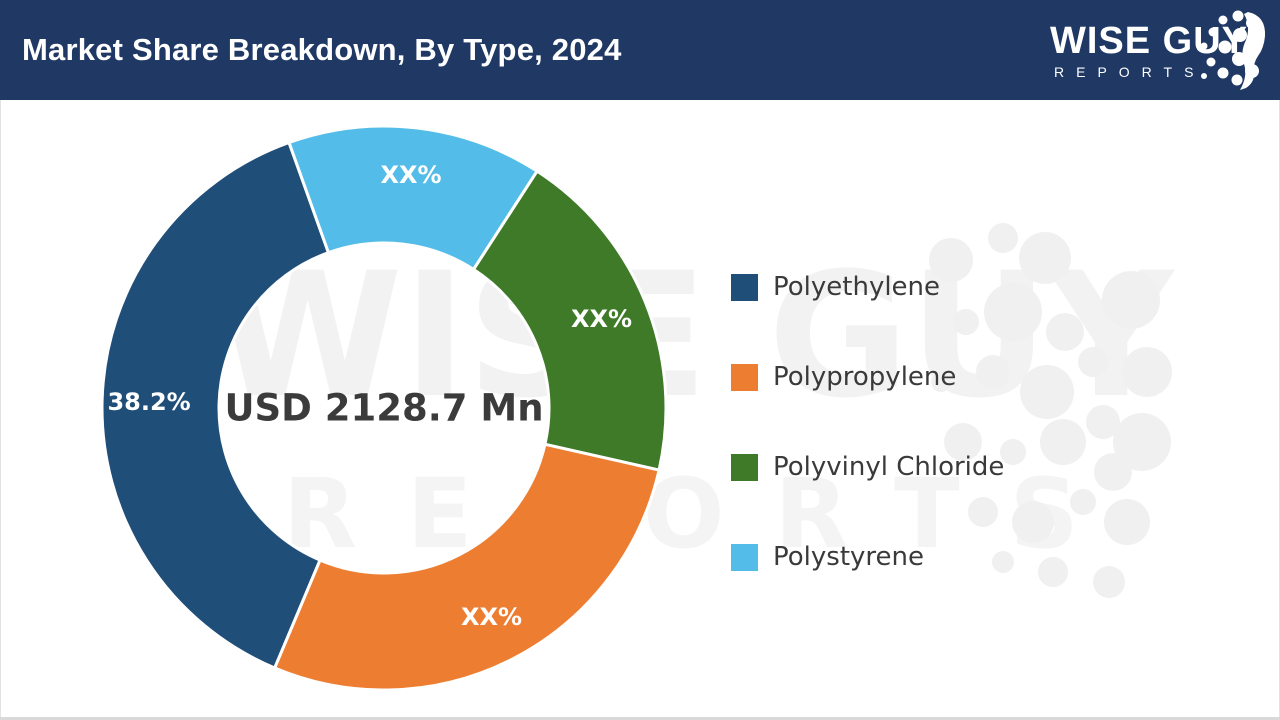 The height and width of the screenshot is (720, 1280). I want to click on donut-segment-polyethylene, so click(215, 405).